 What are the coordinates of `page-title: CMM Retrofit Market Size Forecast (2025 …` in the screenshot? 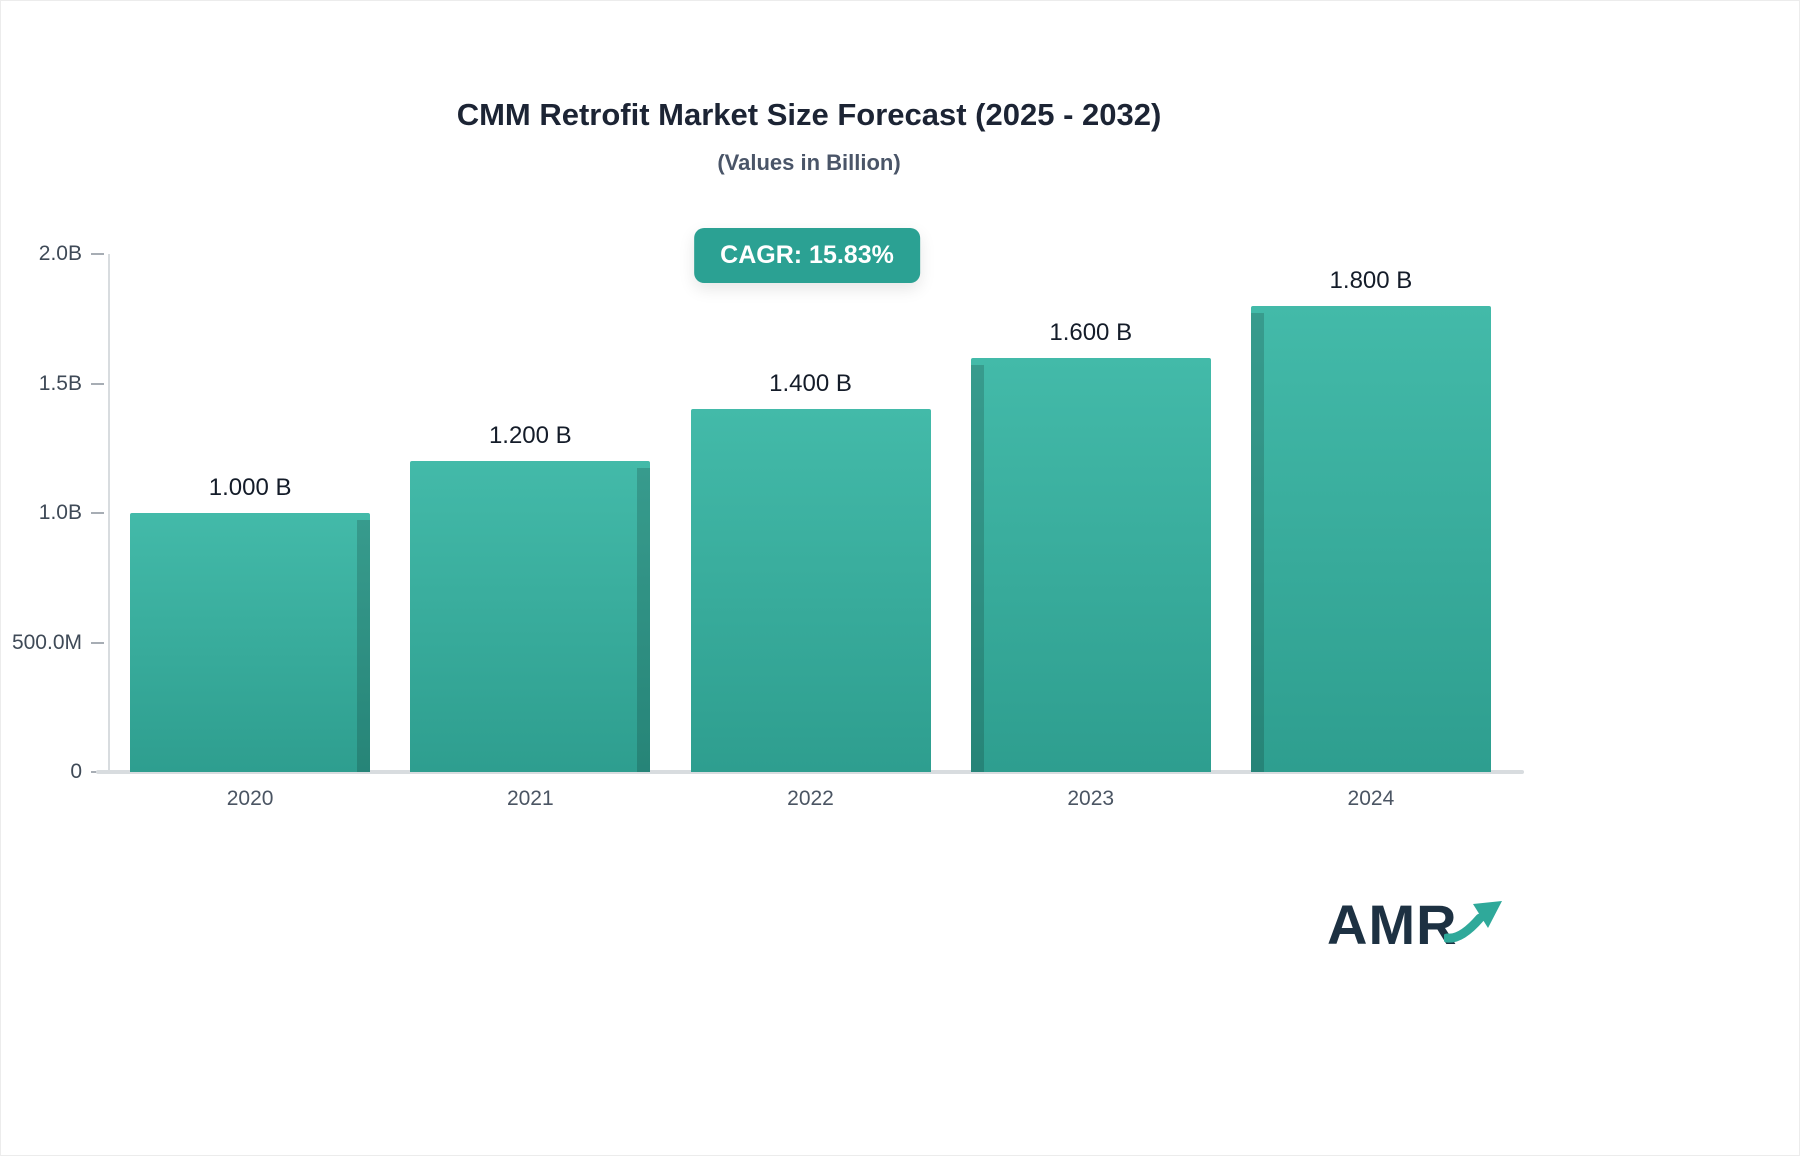 It's located at (809, 114).